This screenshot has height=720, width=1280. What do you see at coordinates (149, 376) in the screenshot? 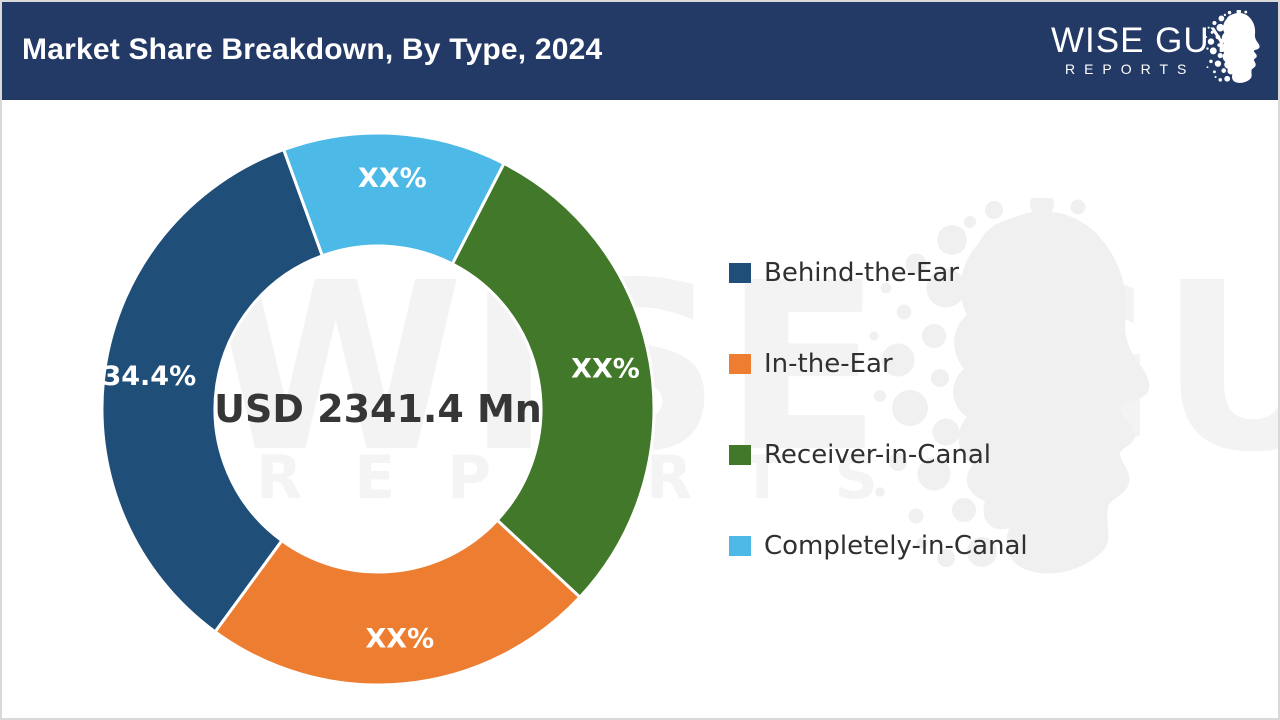
I see `slice-label: 34.4%` at bounding box center [149, 376].